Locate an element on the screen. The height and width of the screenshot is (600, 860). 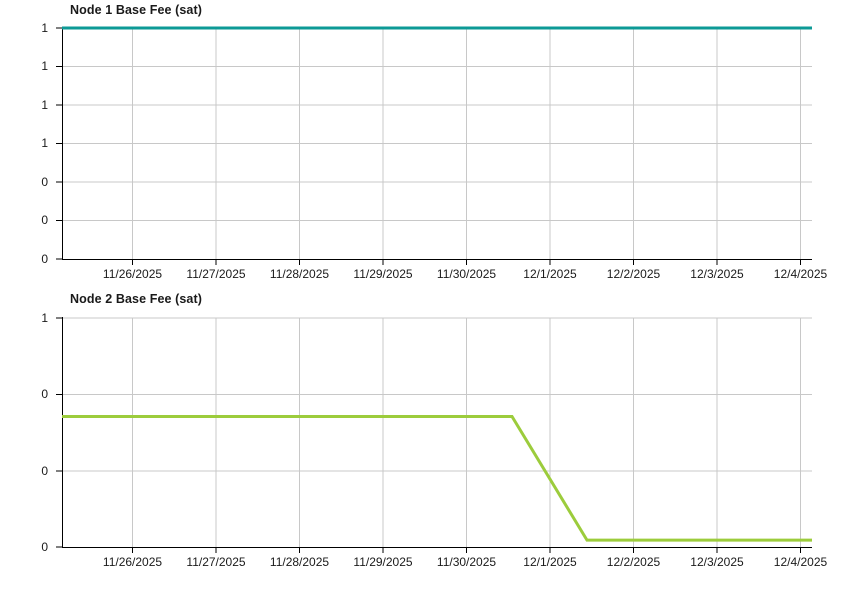
chart-title-node-2: Node 2 Base Fee (sat) is located at coordinates (136, 299).